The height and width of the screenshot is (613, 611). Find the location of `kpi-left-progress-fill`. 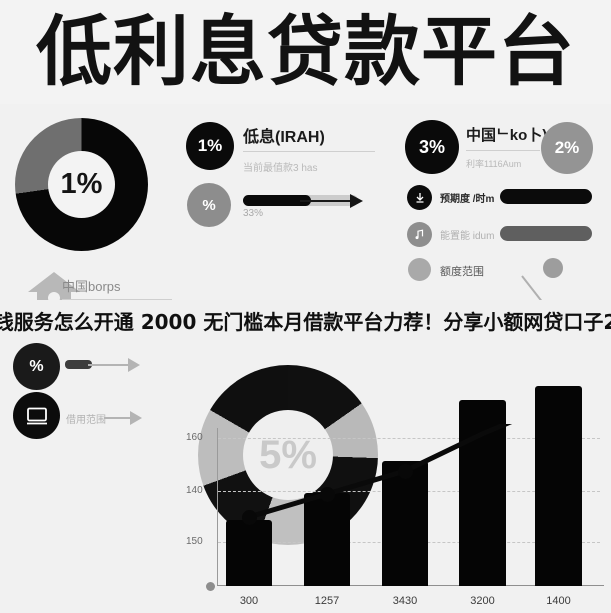

kpi-left-progress-fill is located at coordinates (277, 200).